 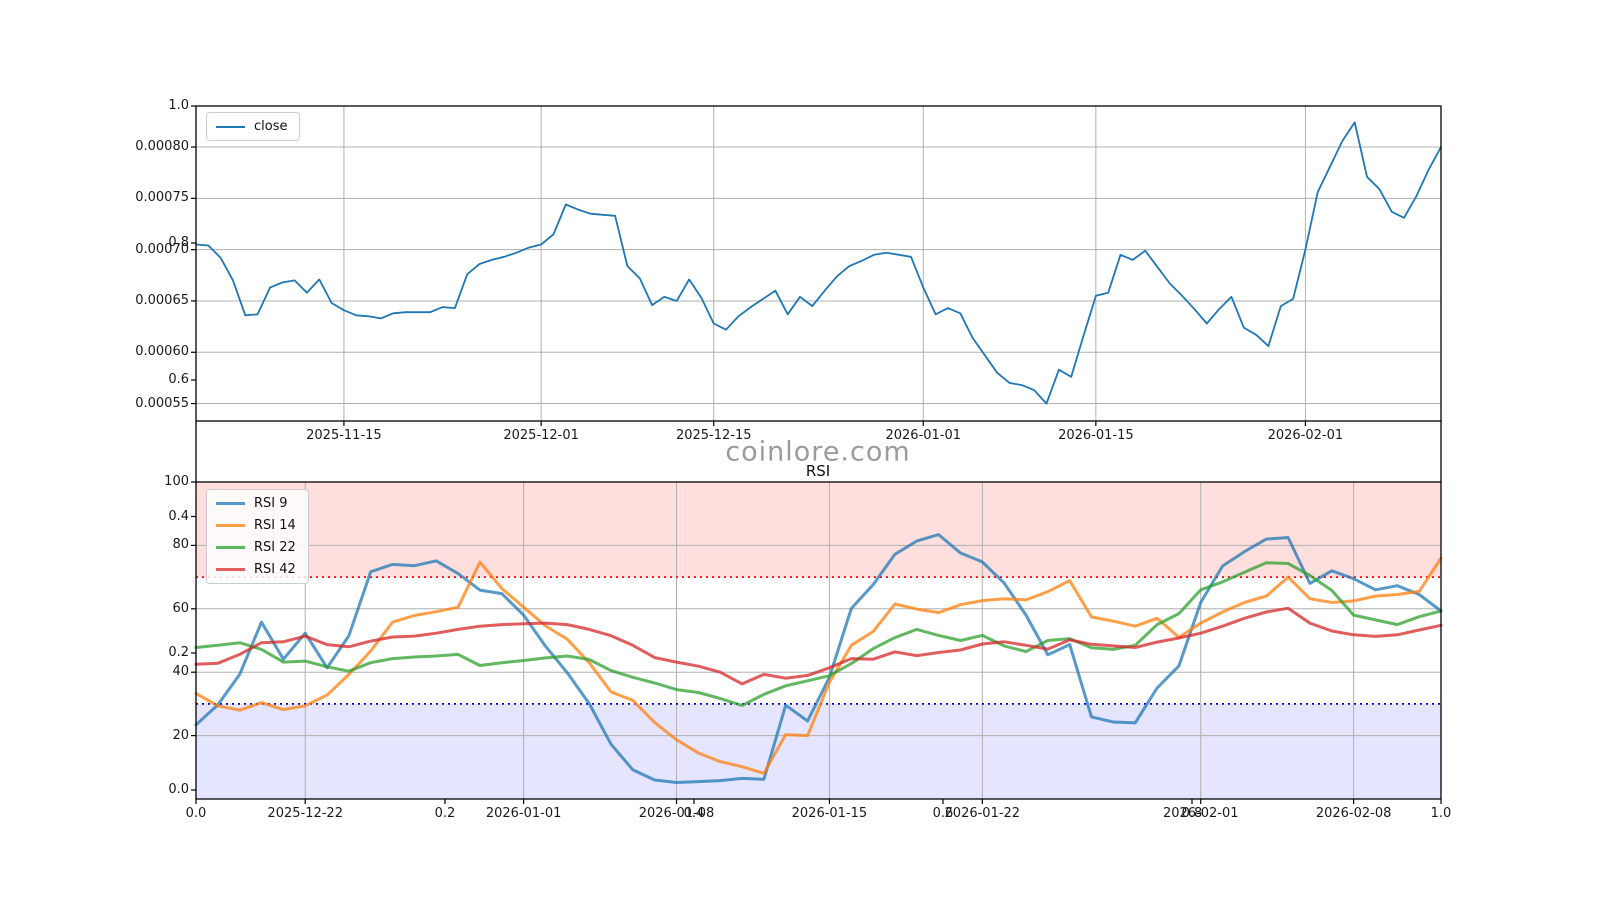 I want to click on date-tick-label: 2025-11-15, so click(x=344, y=435).